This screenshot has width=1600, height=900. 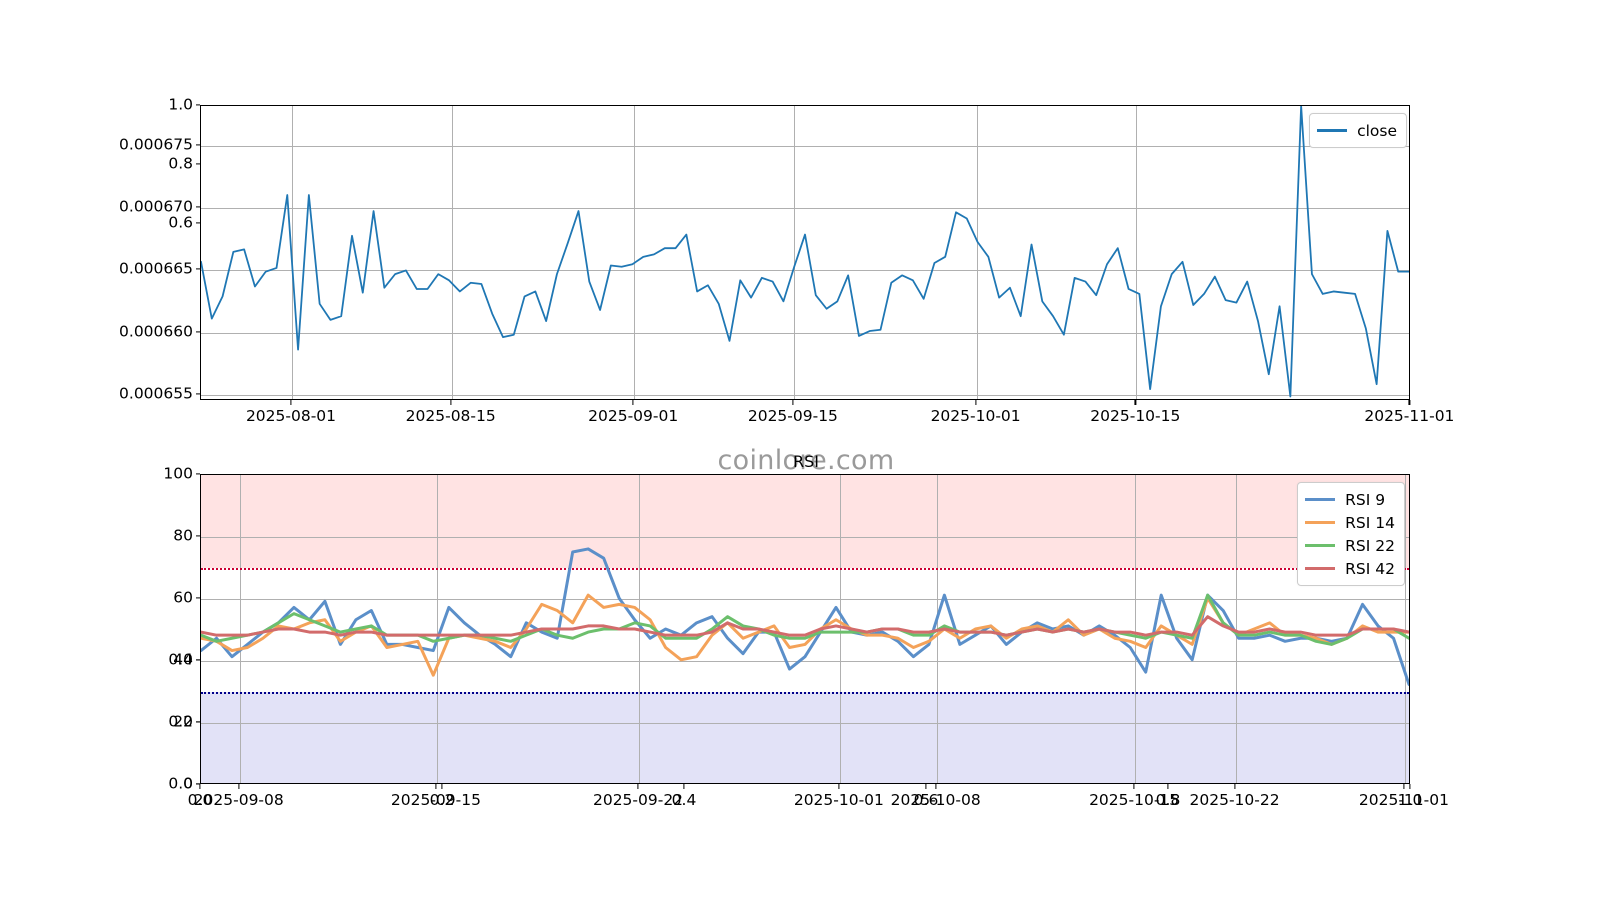 I want to click on rsi-overbought-band, so click(x=805, y=521).